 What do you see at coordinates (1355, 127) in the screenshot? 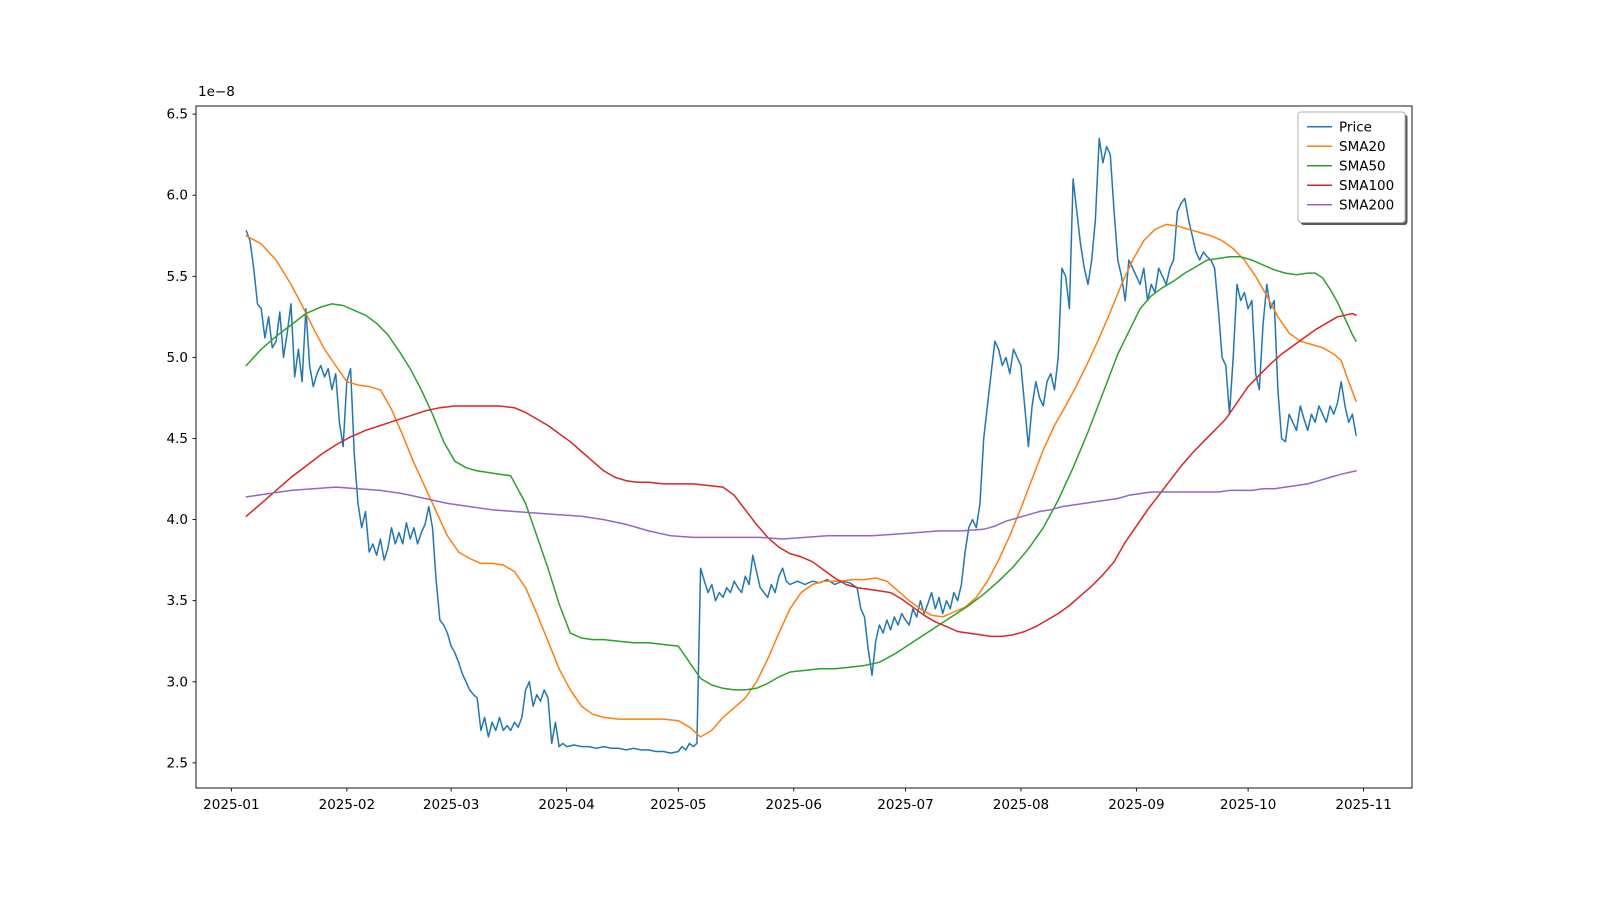
I see `legend-label-price: Price` at bounding box center [1355, 127].